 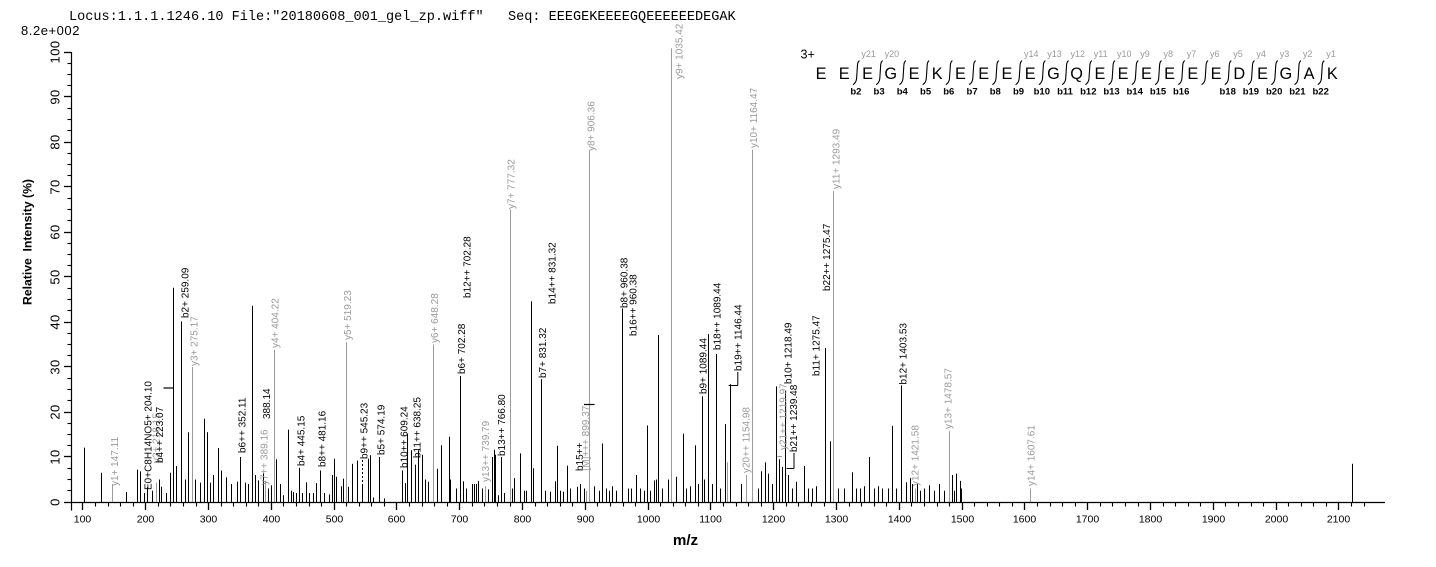 I want to click on svg-text: E0+C8H14NO5+ 204.10, so click(x=148, y=435).